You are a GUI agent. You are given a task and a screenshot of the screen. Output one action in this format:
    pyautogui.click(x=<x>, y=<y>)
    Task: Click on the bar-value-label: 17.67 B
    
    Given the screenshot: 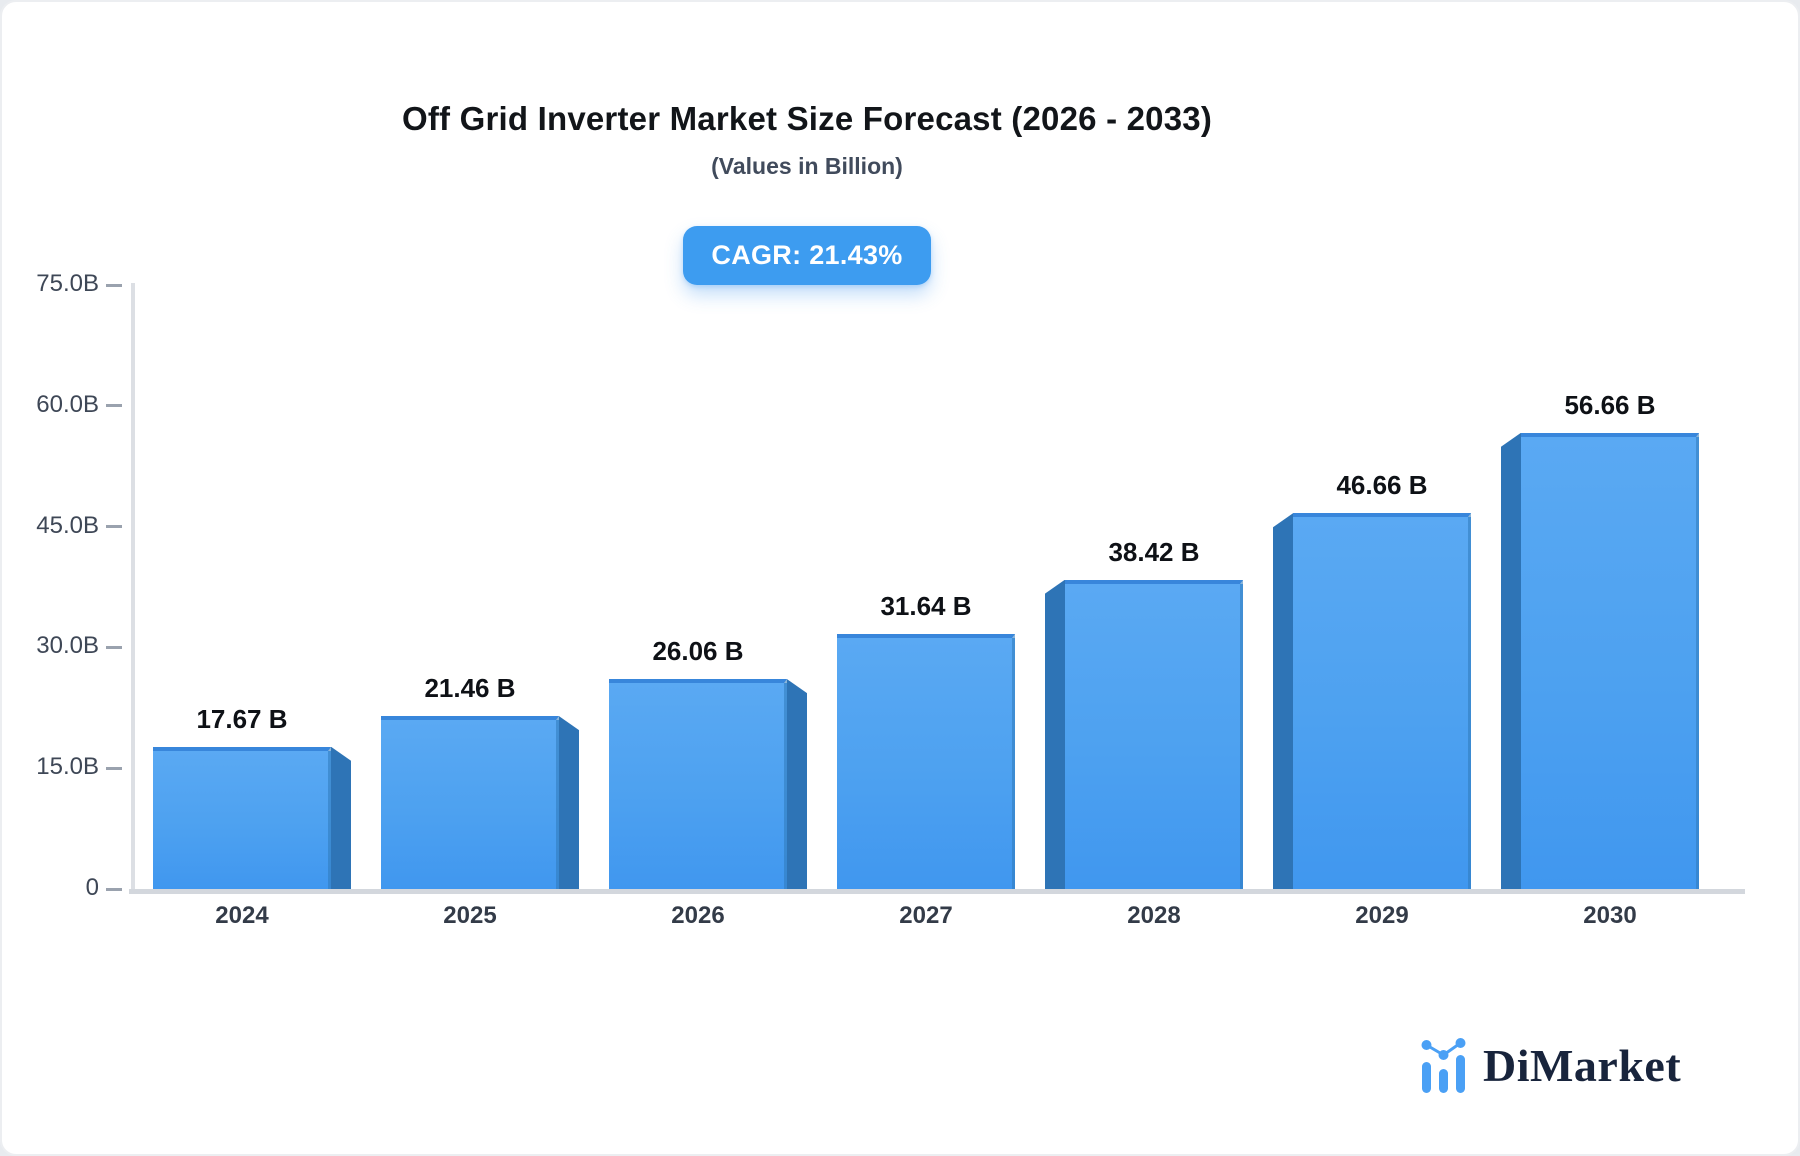 What is the action you would take?
    pyautogui.click(x=242, y=718)
    